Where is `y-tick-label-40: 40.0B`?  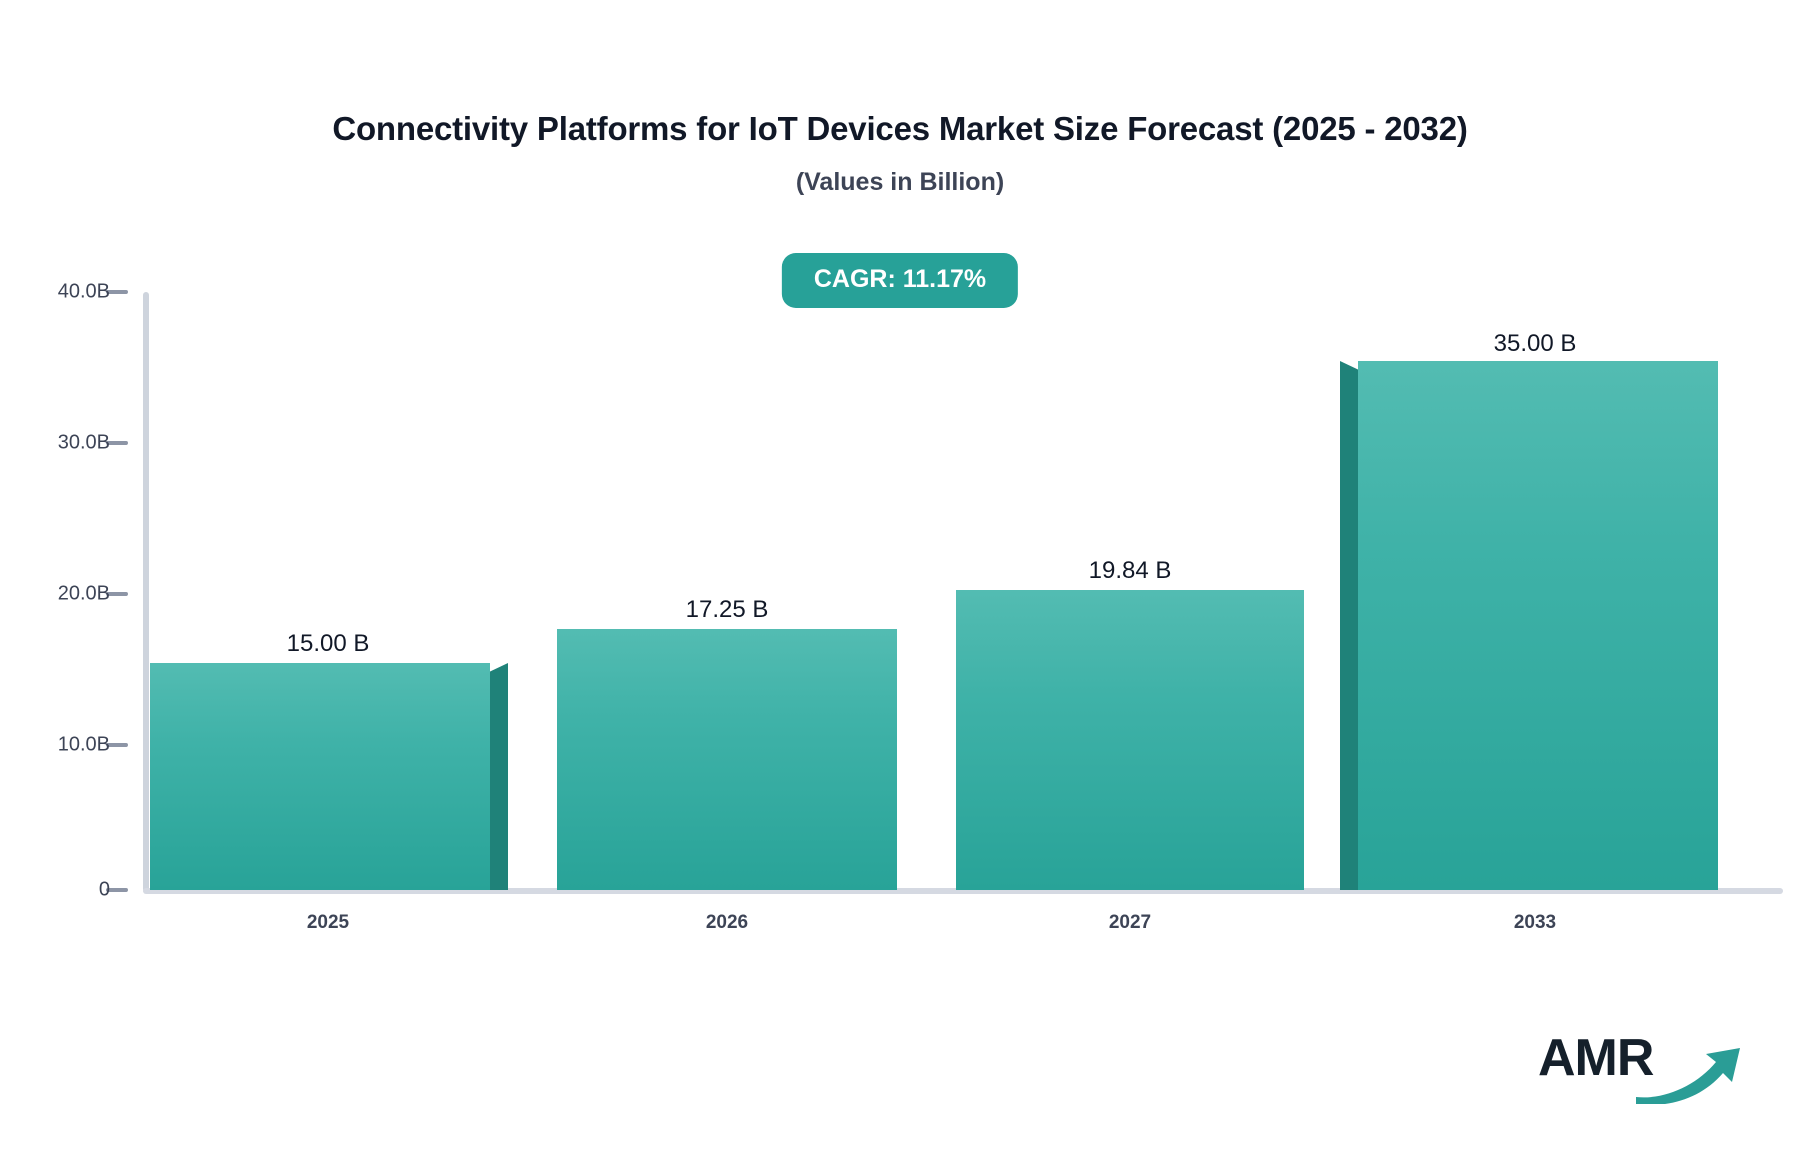
y-tick-label-40: 40.0B is located at coordinates (83, 291).